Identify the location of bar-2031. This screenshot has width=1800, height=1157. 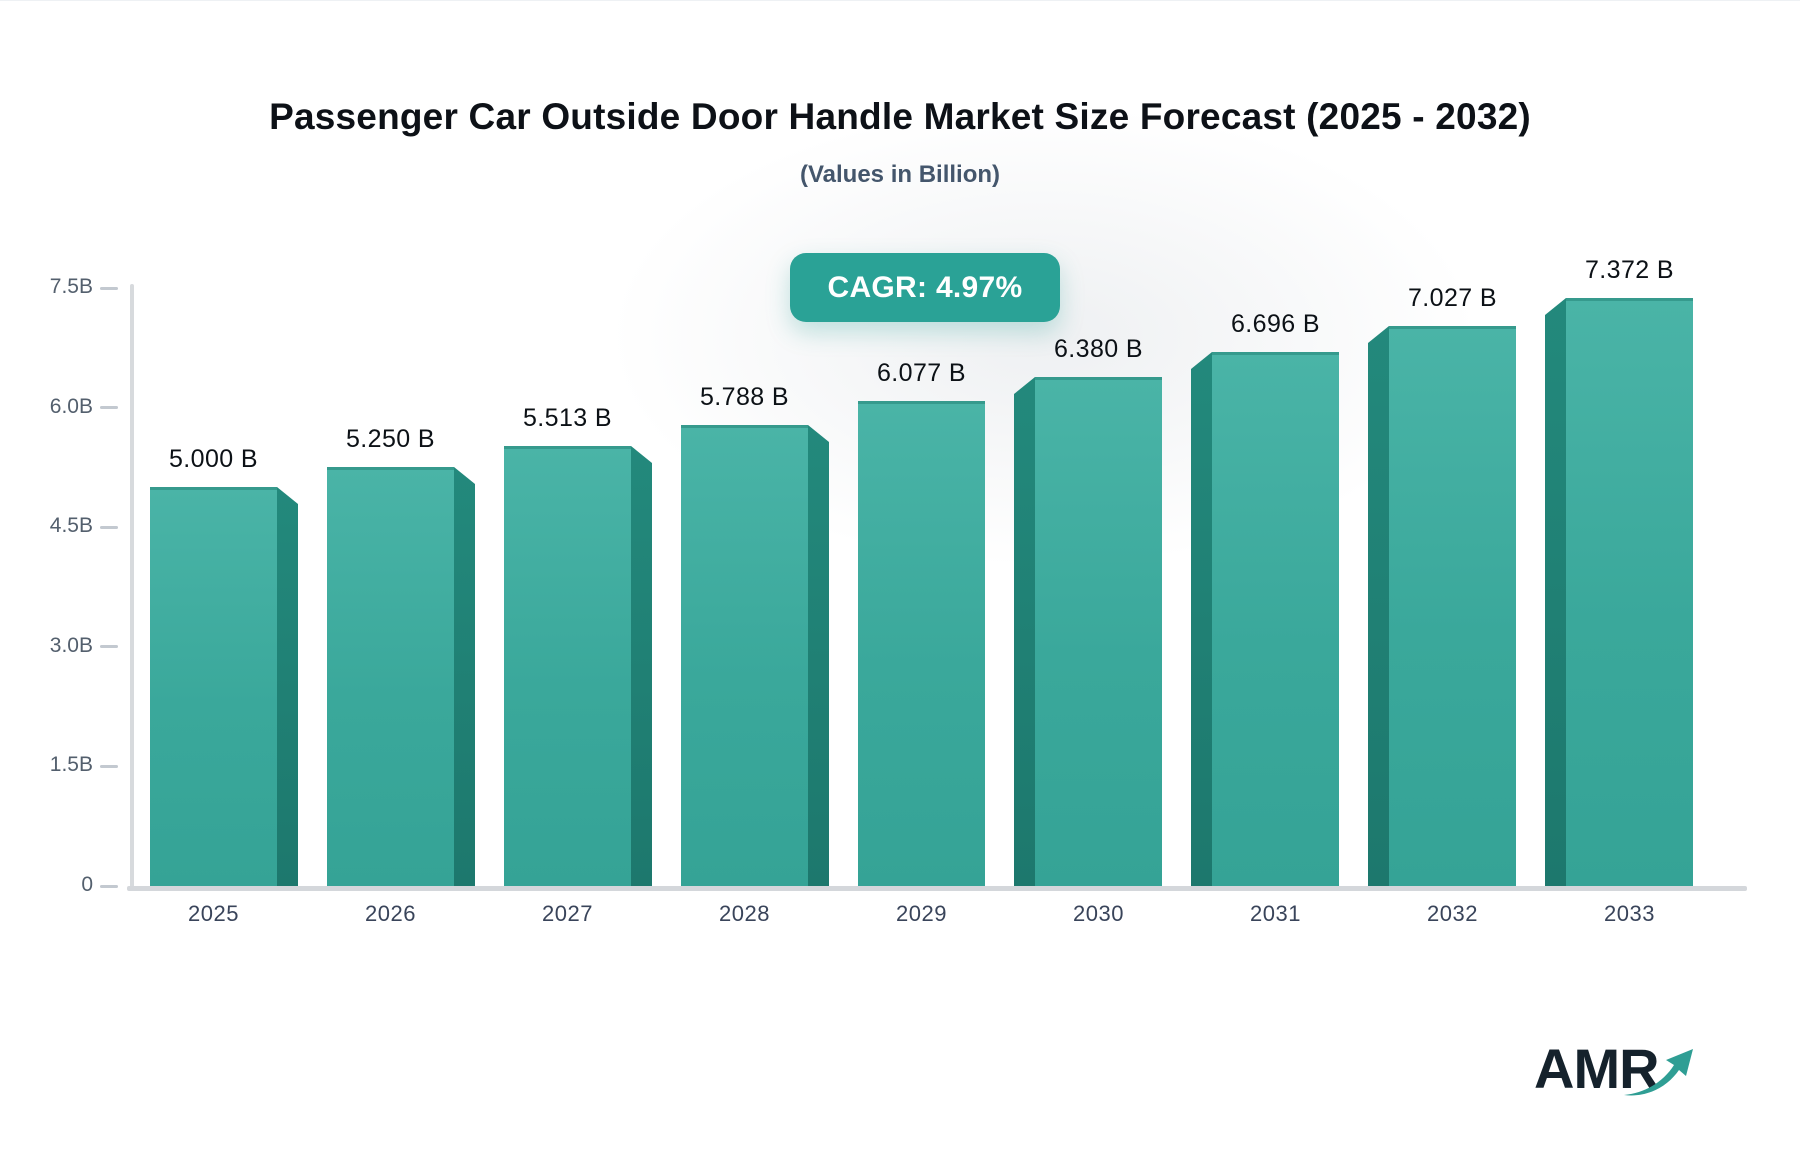
(1265, 619).